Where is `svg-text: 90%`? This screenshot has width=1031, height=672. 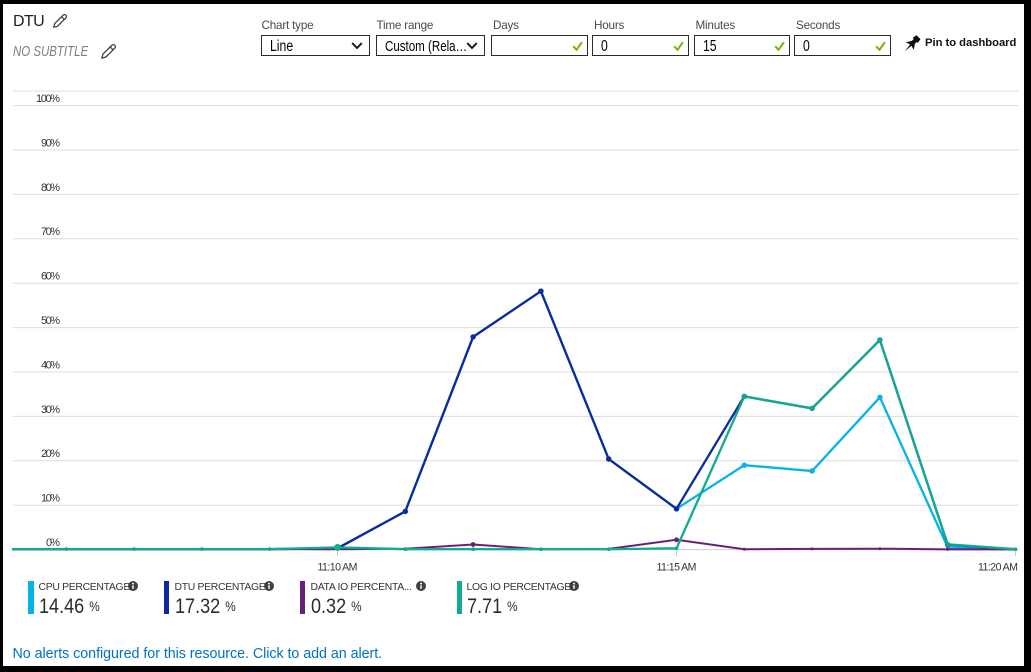 svg-text: 90% is located at coordinates (50, 143).